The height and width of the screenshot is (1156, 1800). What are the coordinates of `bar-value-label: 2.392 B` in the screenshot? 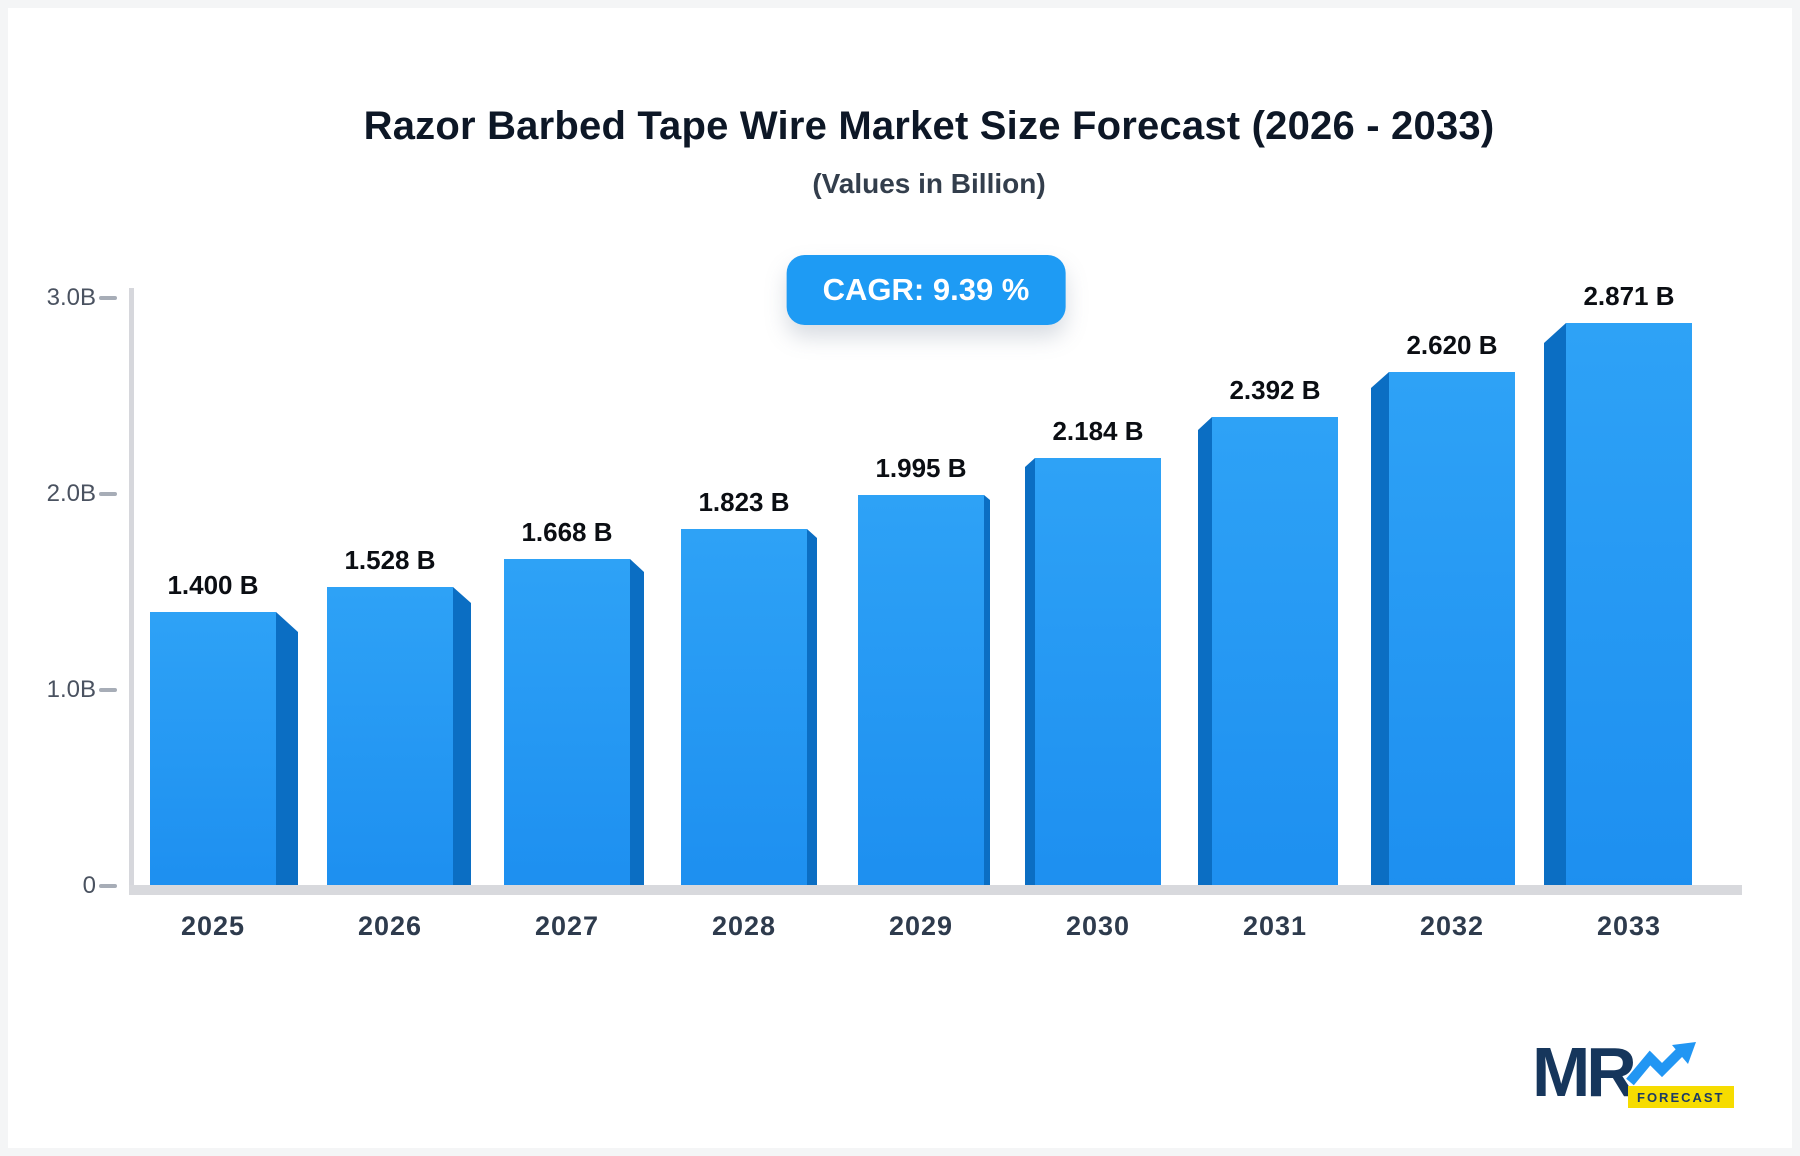 It's located at (1275, 390).